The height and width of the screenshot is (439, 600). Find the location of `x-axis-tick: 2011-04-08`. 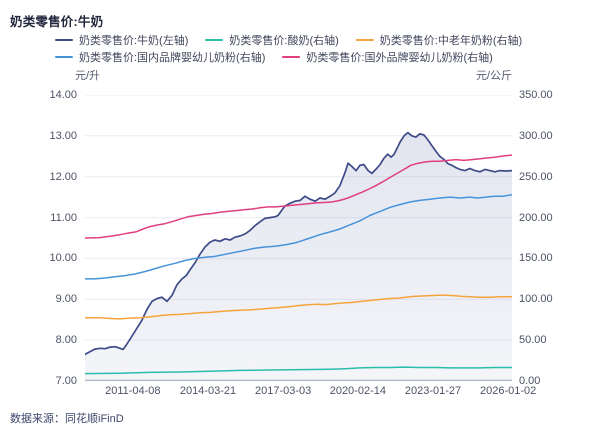

x-axis-tick: 2011-04-08 is located at coordinates (133, 391).